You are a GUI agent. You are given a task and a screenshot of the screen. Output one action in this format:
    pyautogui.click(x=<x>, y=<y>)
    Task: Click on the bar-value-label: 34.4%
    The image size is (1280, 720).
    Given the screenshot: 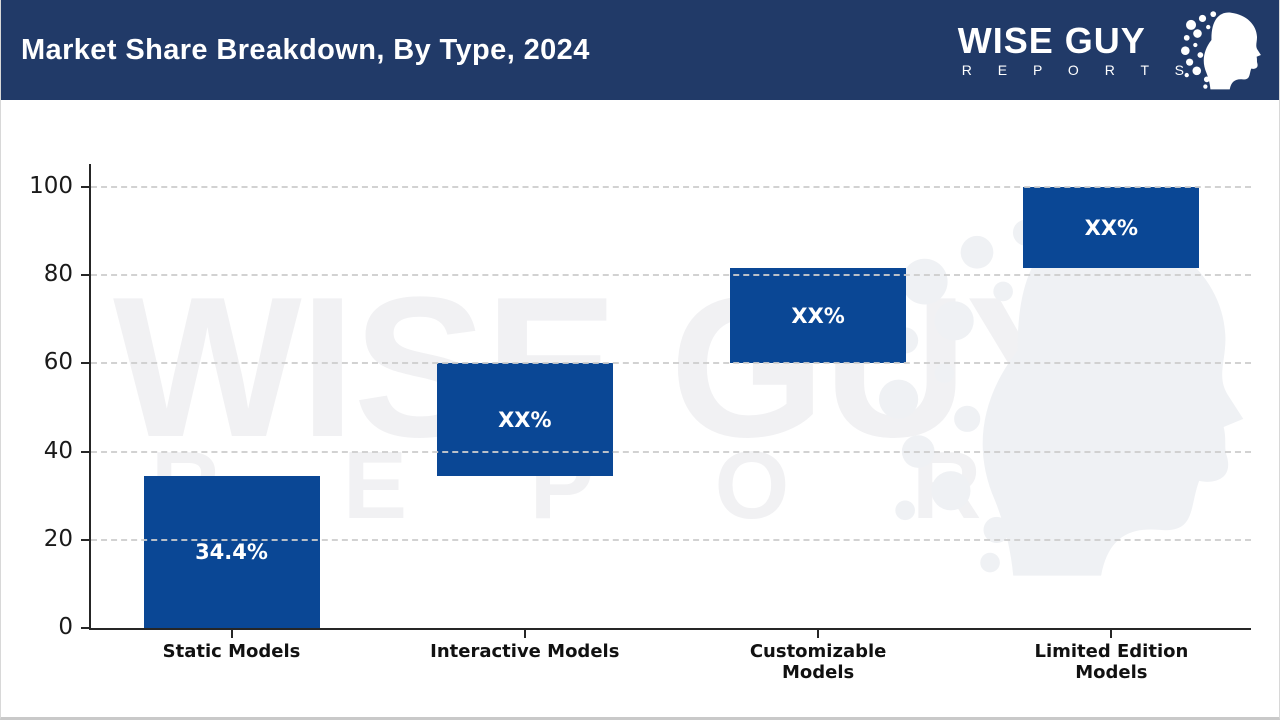 What is the action you would take?
    pyautogui.click(x=231, y=552)
    